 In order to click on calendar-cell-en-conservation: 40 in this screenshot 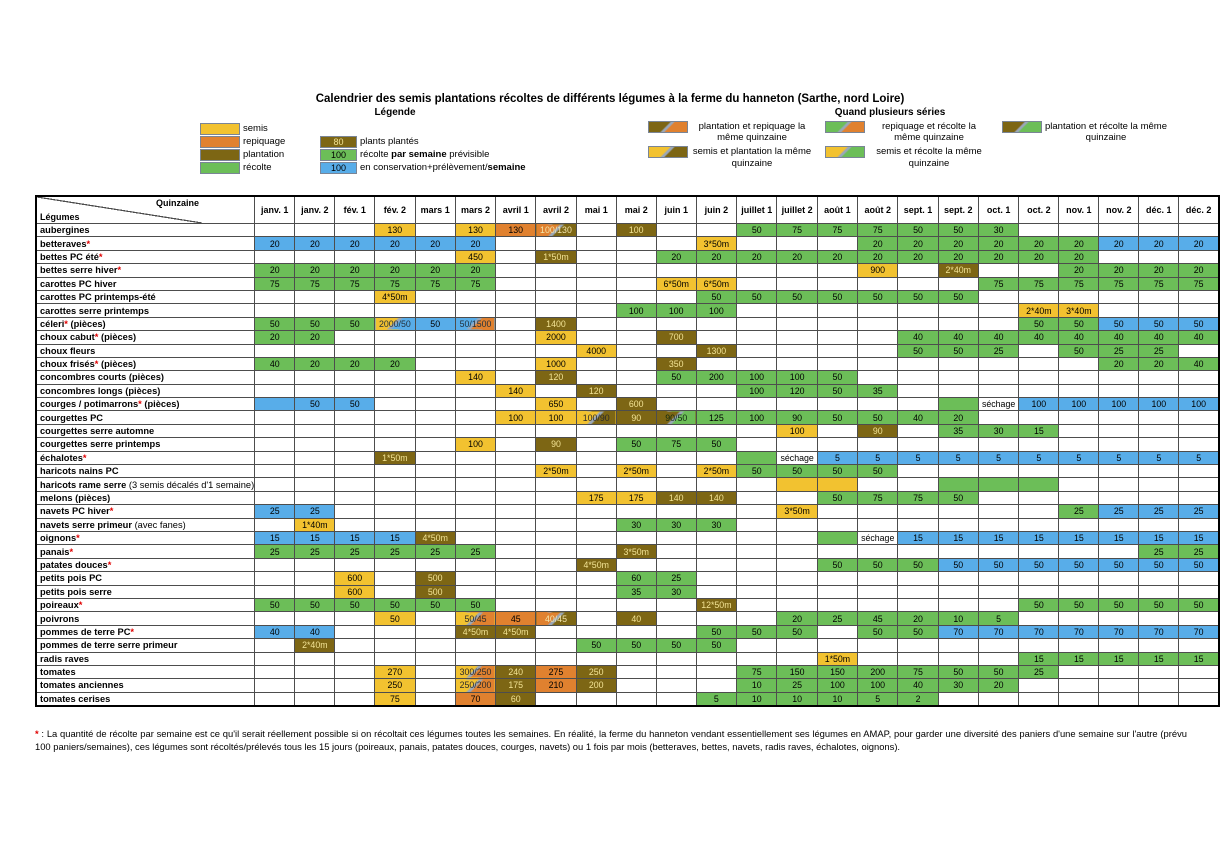, I will do `click(275, 632)`.